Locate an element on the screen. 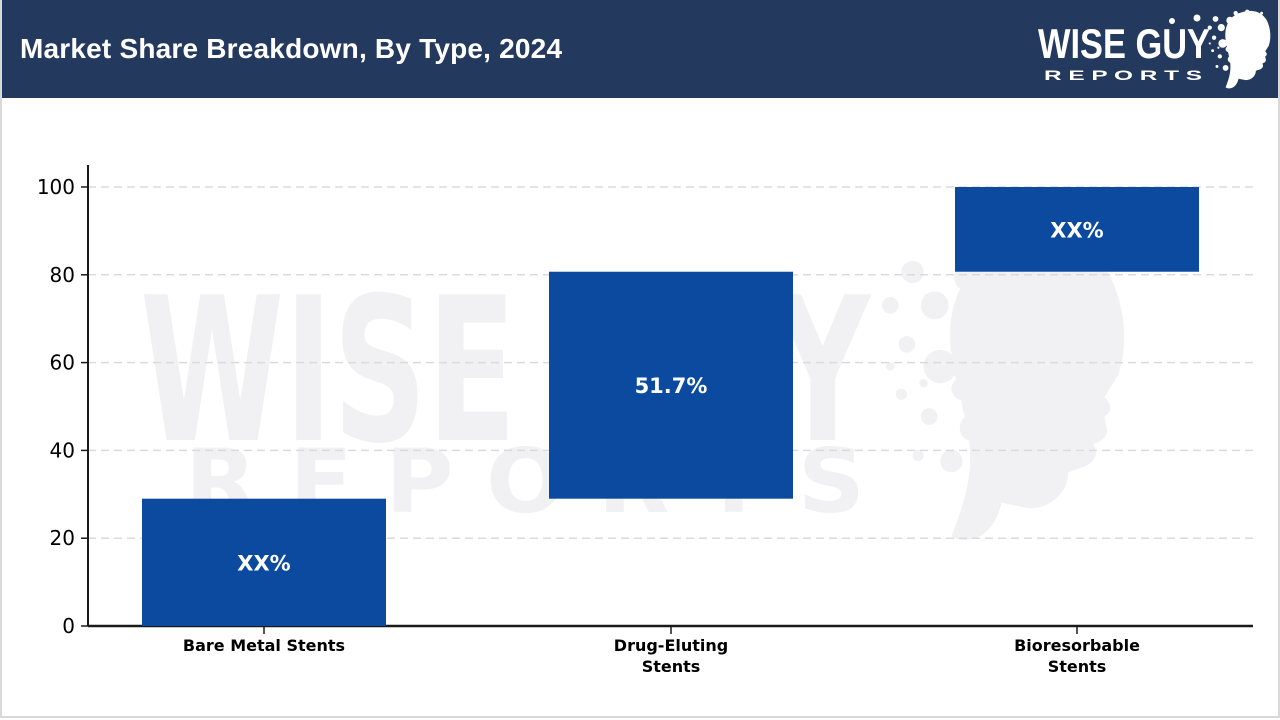 This screenshot has width=1280, height=720. brand-logo-graphic: WISE GUY R E P O R T S is located at coordinates (1154, 49).